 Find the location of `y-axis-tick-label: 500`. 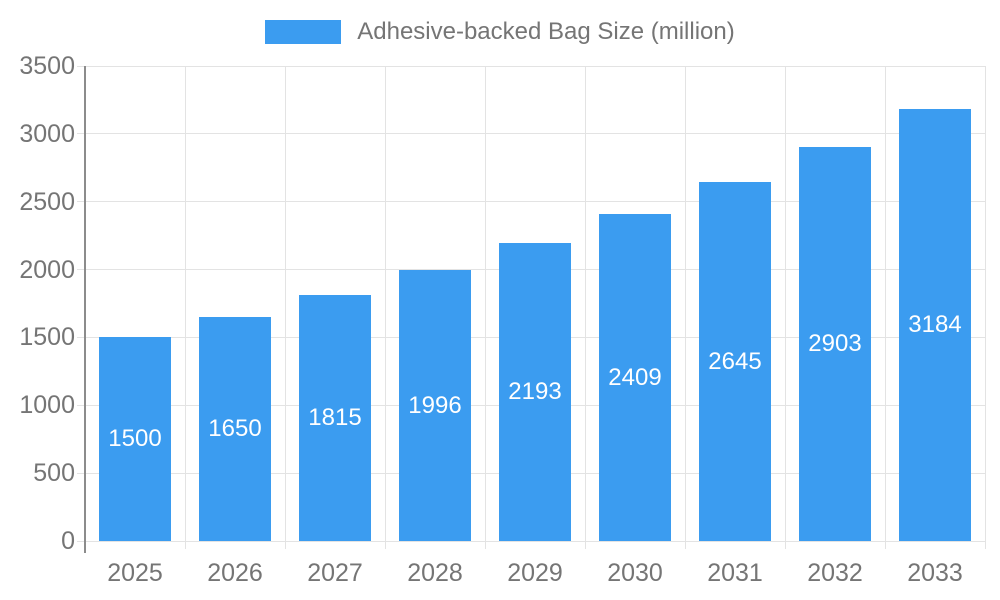

y-axis-tick-label: 500 is located at coordinates (54, 473).